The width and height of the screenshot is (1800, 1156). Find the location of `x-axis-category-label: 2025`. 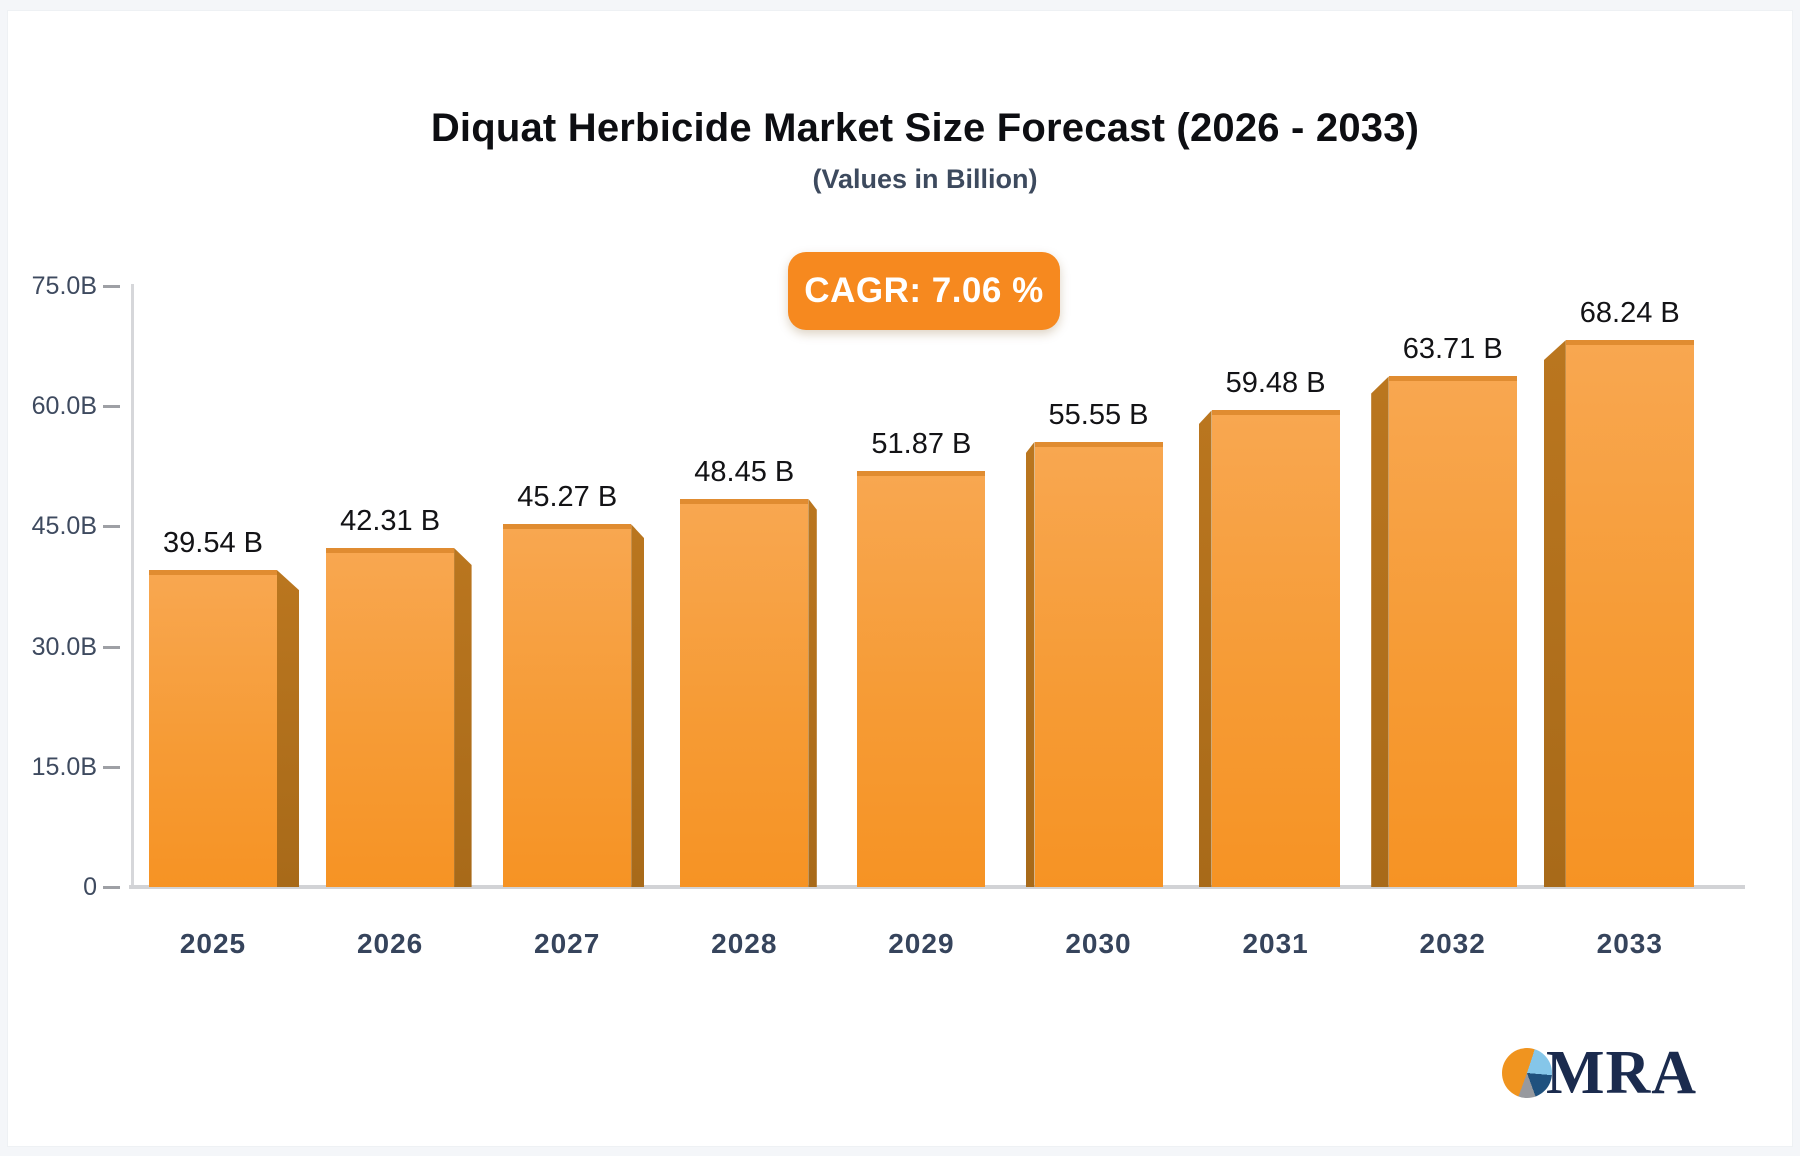

x-axis-category-label: 2025 is located at coordinates (213, 943).